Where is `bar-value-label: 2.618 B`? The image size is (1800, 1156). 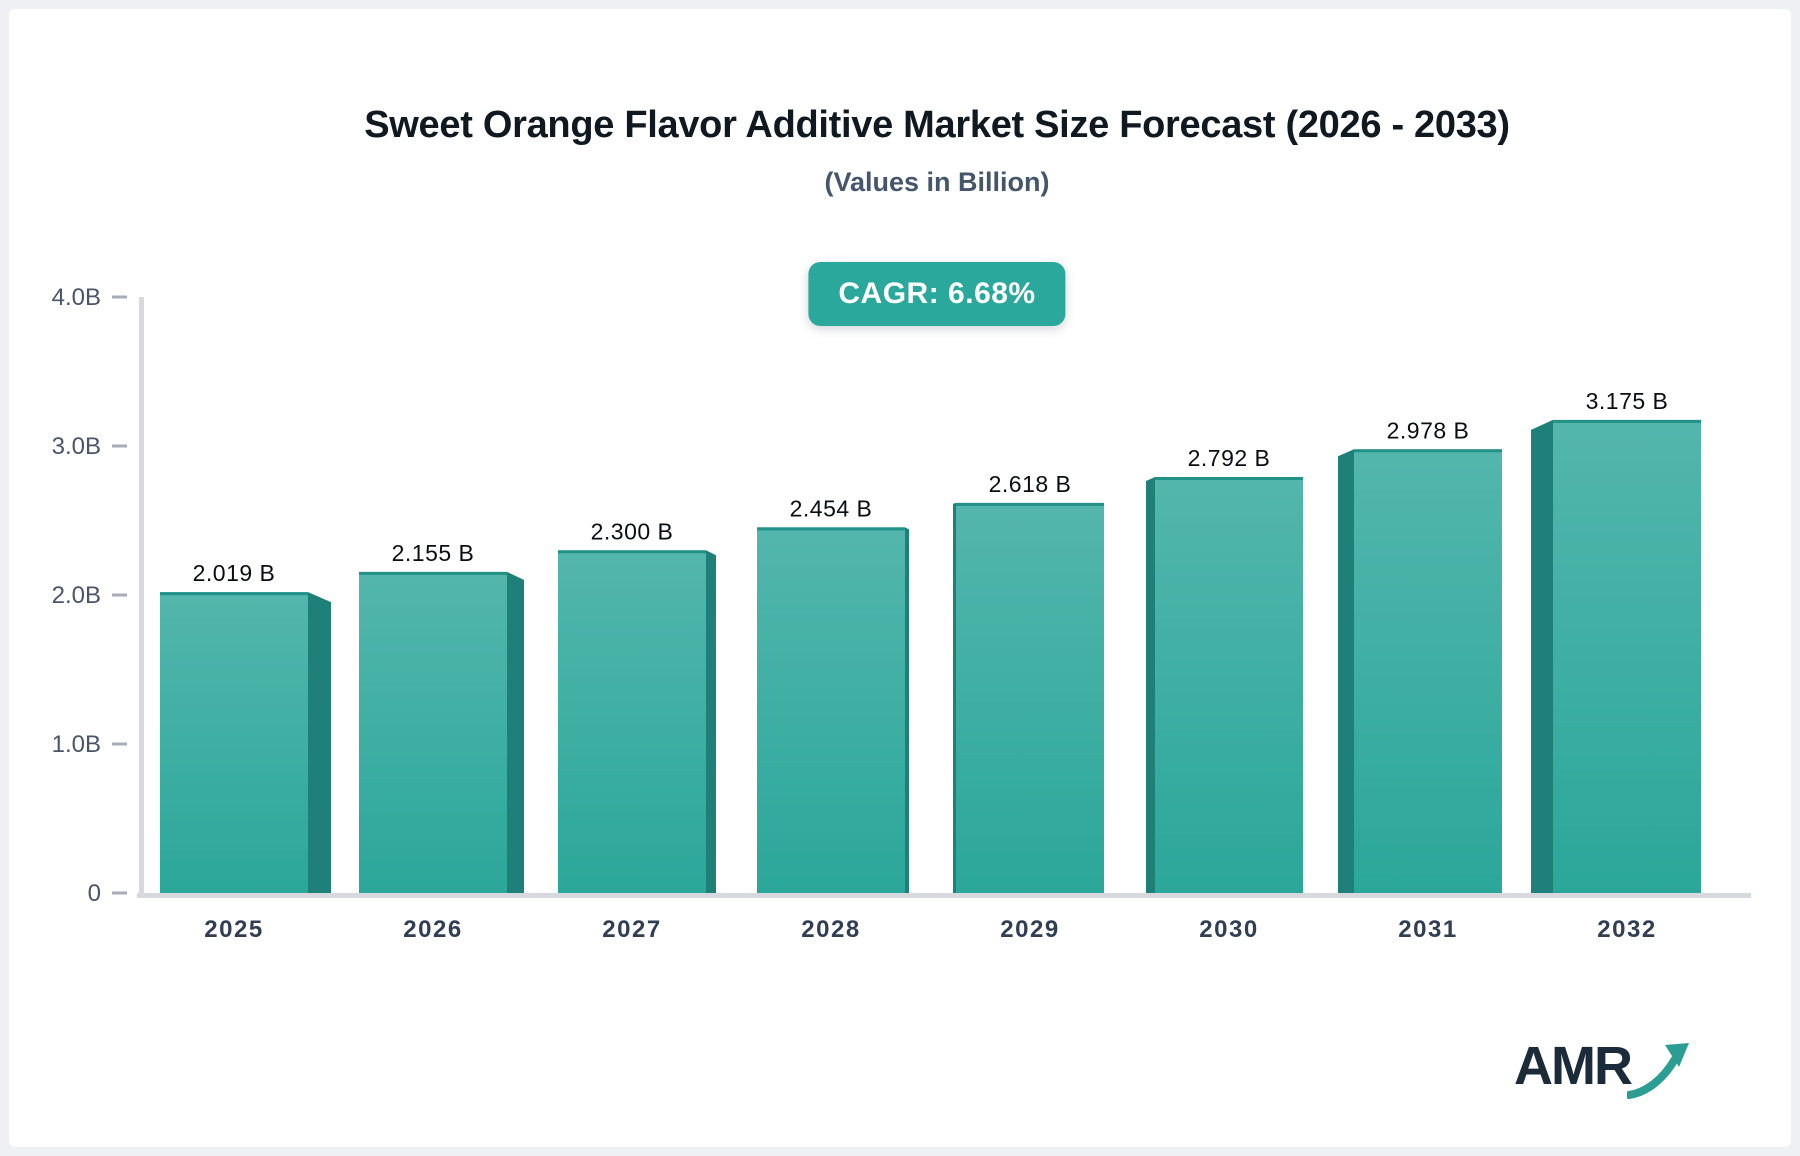 bar-value-label: 2.618 B is located at coordinates (1030, 484).